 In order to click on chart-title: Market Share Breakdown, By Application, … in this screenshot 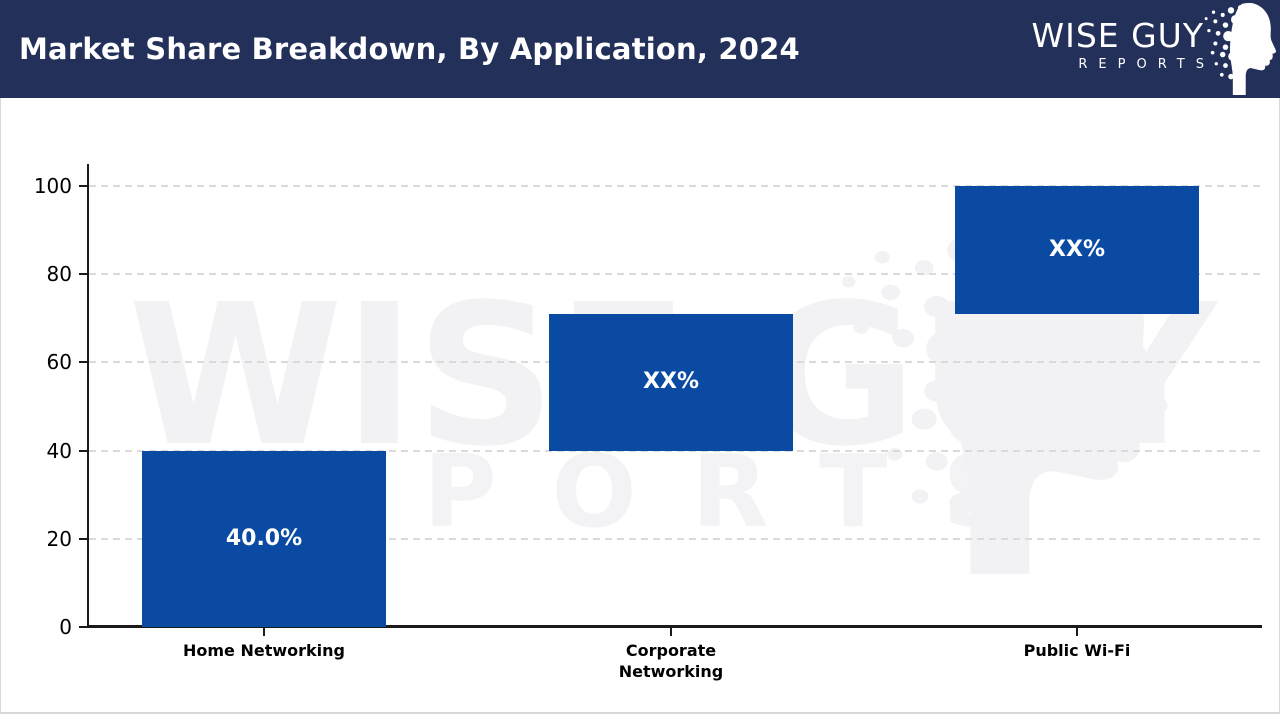, I will do `click(409, 49)`.